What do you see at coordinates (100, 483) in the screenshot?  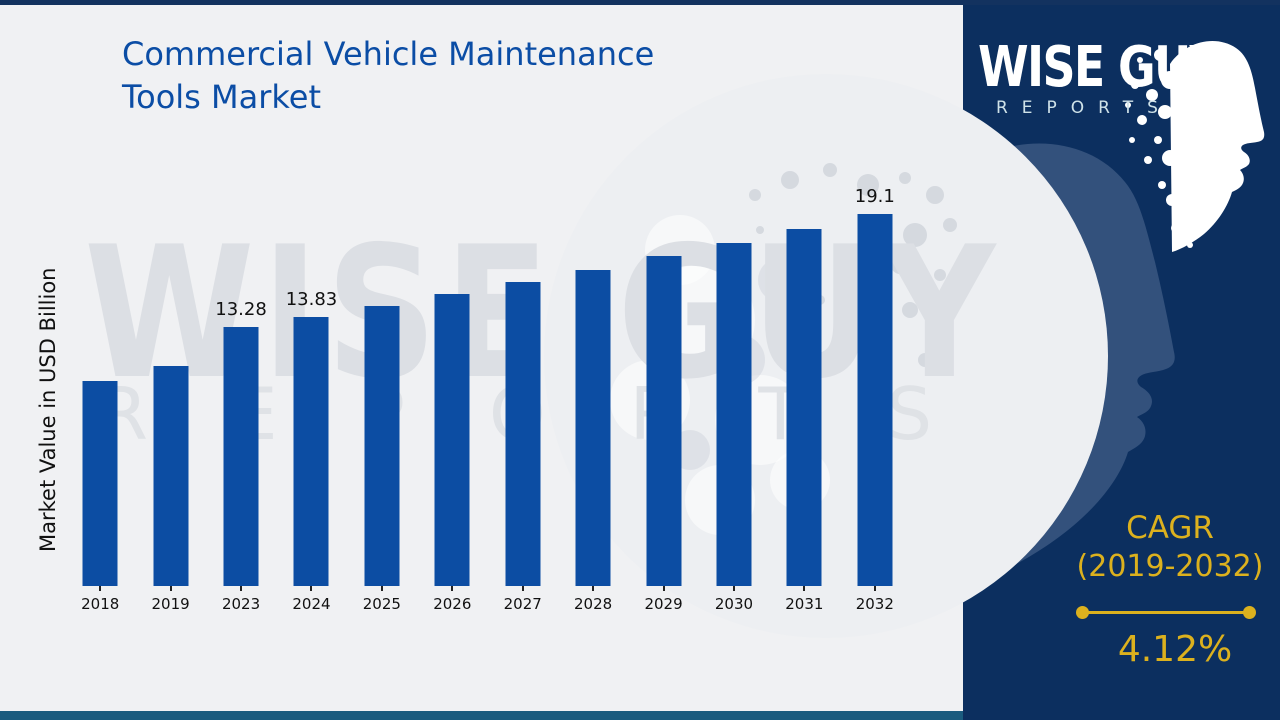 I see `bar-2018` at bounding box center [100, 483].